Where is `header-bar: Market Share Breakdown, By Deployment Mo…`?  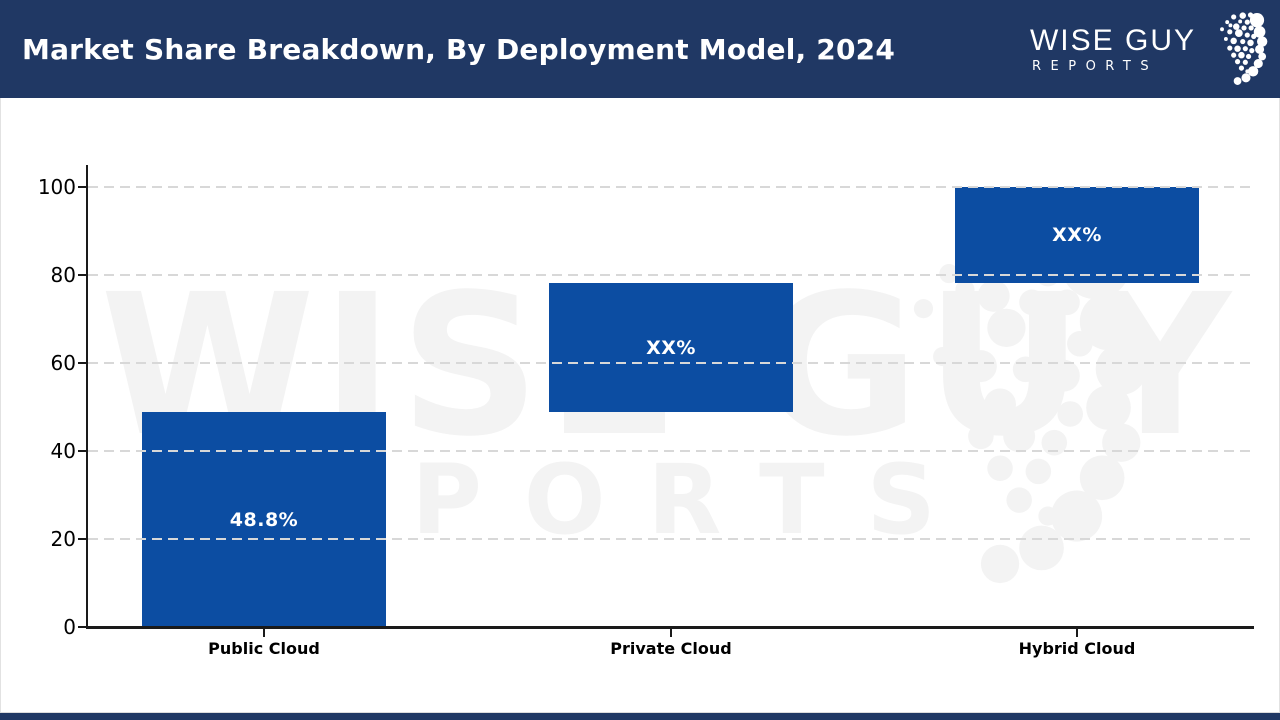 header-bar: Market Share Breakdown, By Deployment Mo… is located at coordinates (640, 49).